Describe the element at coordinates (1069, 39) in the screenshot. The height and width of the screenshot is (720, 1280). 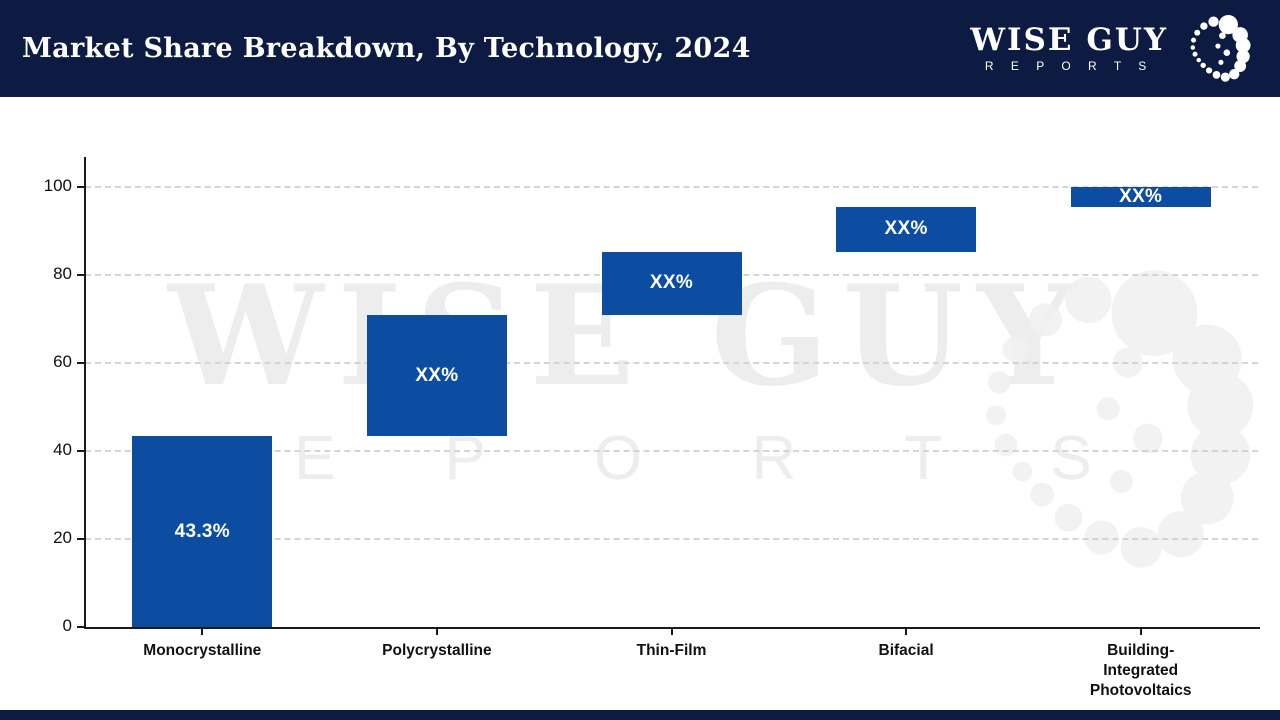
I see `brand-name: WISE GUY` at that location.